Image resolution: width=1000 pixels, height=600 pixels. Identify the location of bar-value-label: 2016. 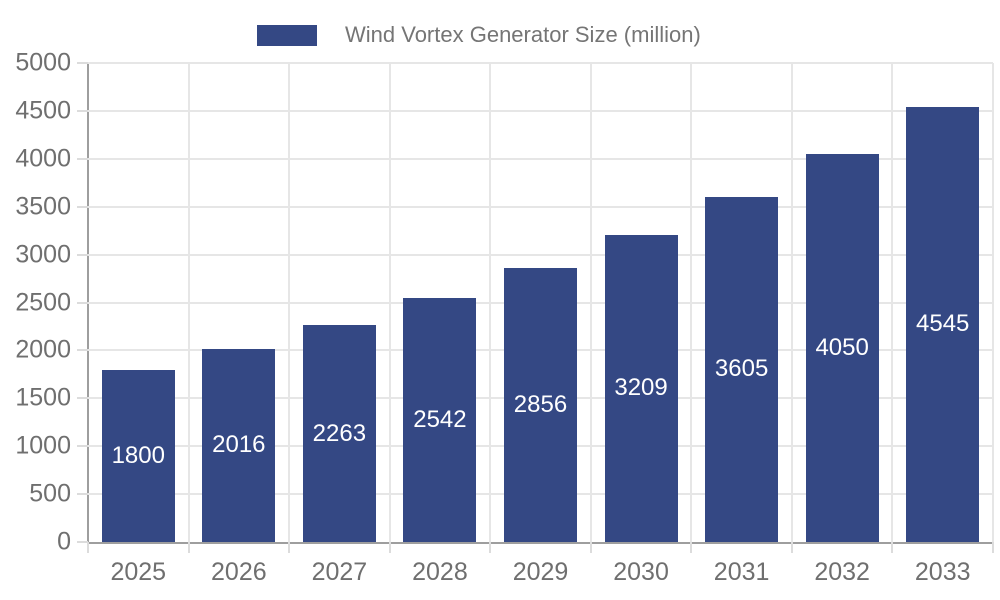
(239, 445).